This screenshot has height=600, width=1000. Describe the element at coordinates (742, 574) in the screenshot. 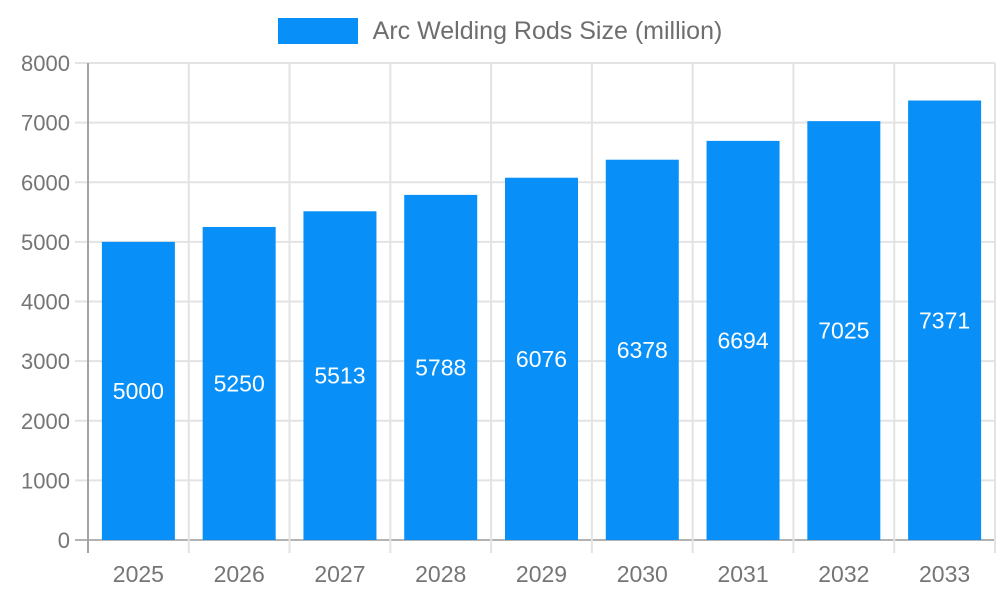

I see `x-tick-label: 2031` at that location.